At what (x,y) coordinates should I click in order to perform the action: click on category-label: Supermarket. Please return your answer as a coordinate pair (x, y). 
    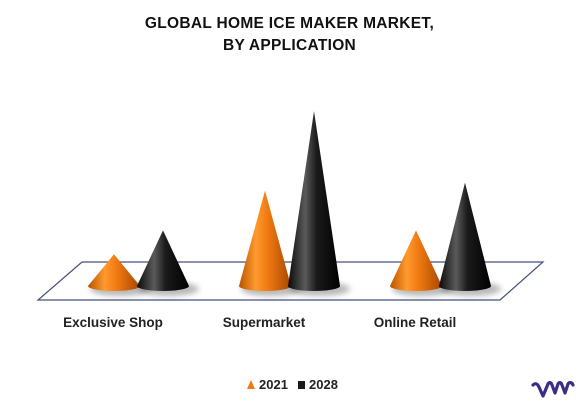
    Looking at the image, I should click on (264, 322).